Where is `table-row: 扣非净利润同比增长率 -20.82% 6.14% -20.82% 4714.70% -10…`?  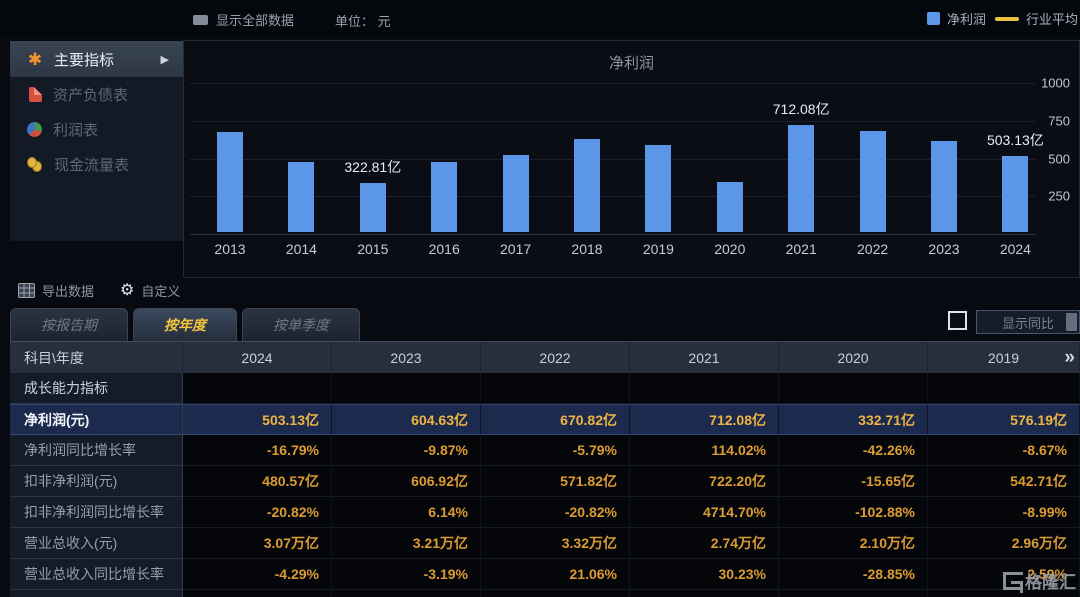 table-row: 扣非净利润同比增长率 -20.82% 6.14% -20.82% 4714.70% -10… is located at coordinates (545, 512).